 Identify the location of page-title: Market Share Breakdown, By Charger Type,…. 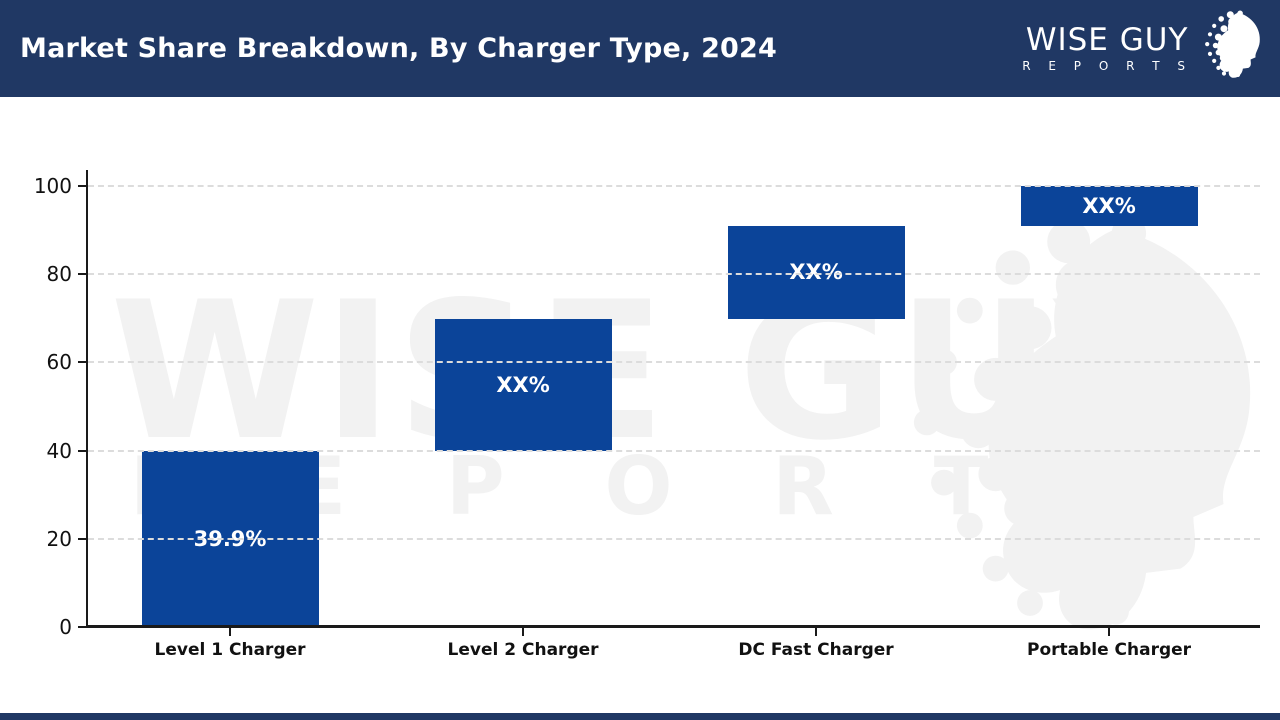
(399, 48).